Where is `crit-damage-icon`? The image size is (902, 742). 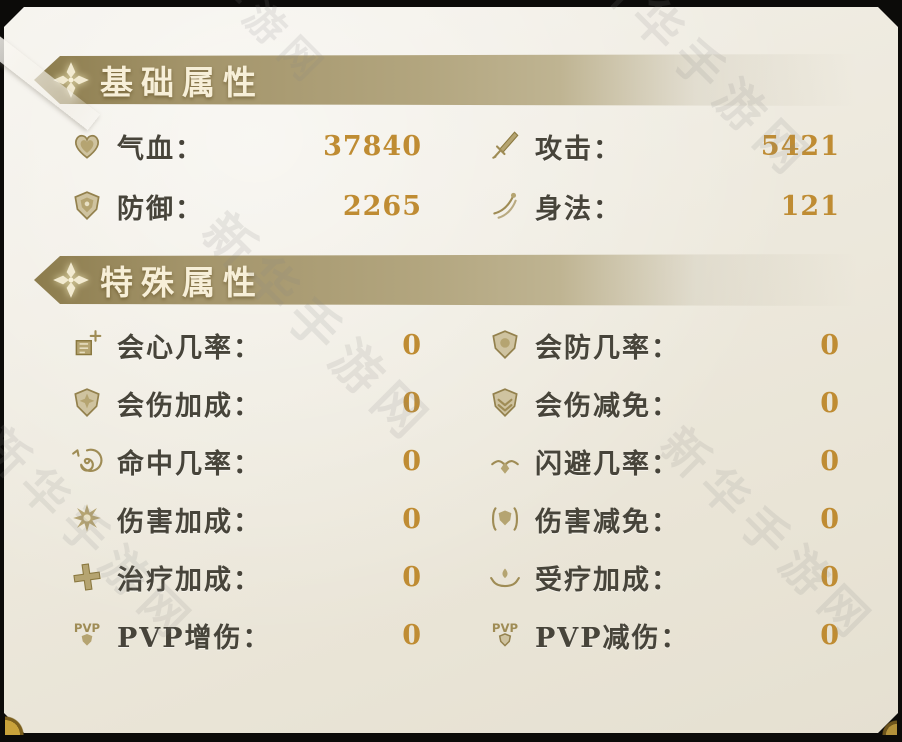 crit-damage-icon is located at coordinates (87, 403).